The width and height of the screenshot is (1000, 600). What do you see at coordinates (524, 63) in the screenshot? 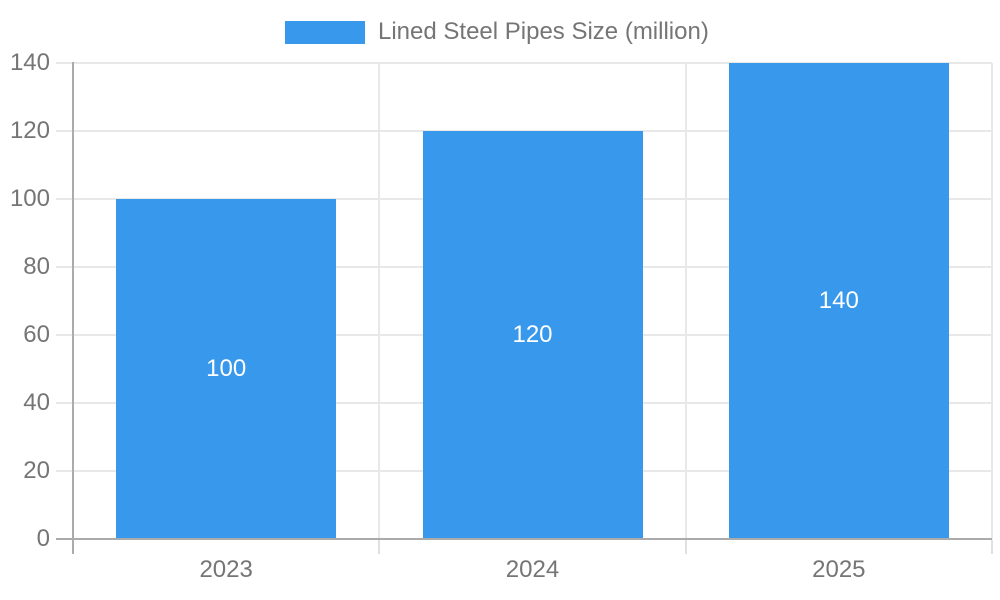
I see `gridline-horizontal` at bounding box center [524, 63].